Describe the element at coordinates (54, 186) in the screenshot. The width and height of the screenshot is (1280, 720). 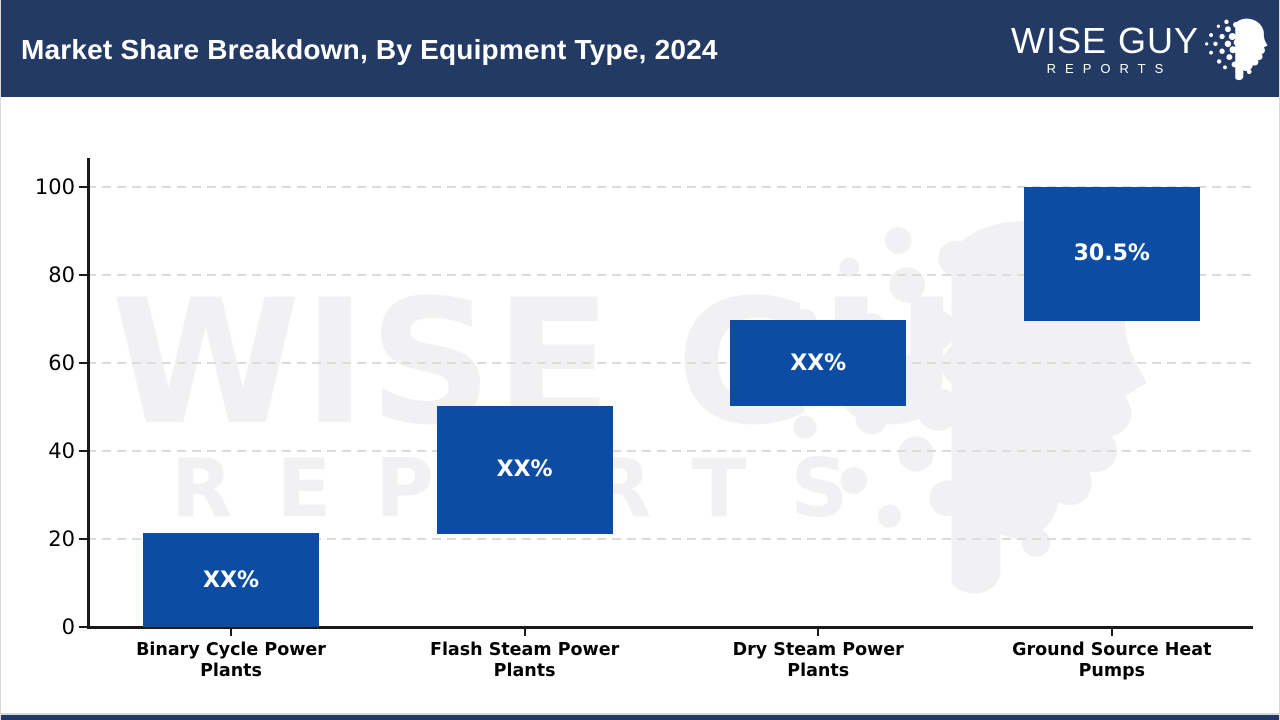
I see `y-axis-tick-label: 100` at that location.